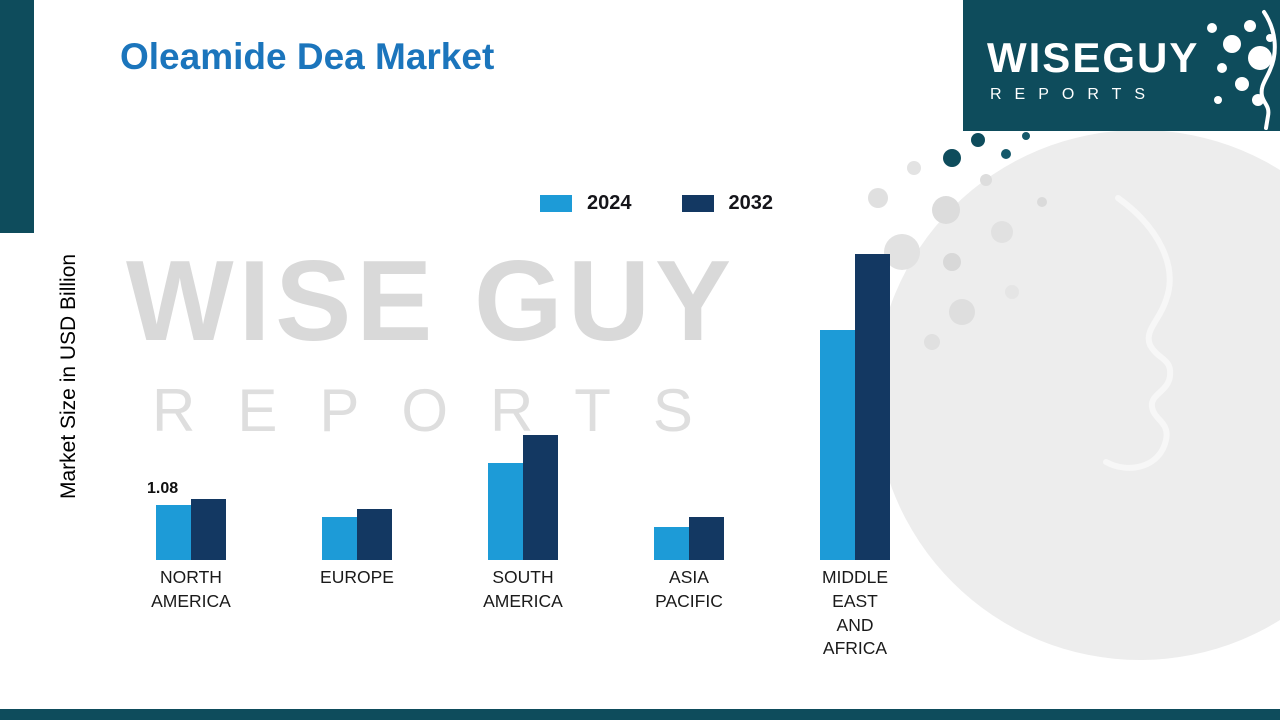 The width and height of the screenshot is (1280, 720). I want to click on wiseguy-reports-logo: WISEGUY REPORTS, so click(1121, 65).